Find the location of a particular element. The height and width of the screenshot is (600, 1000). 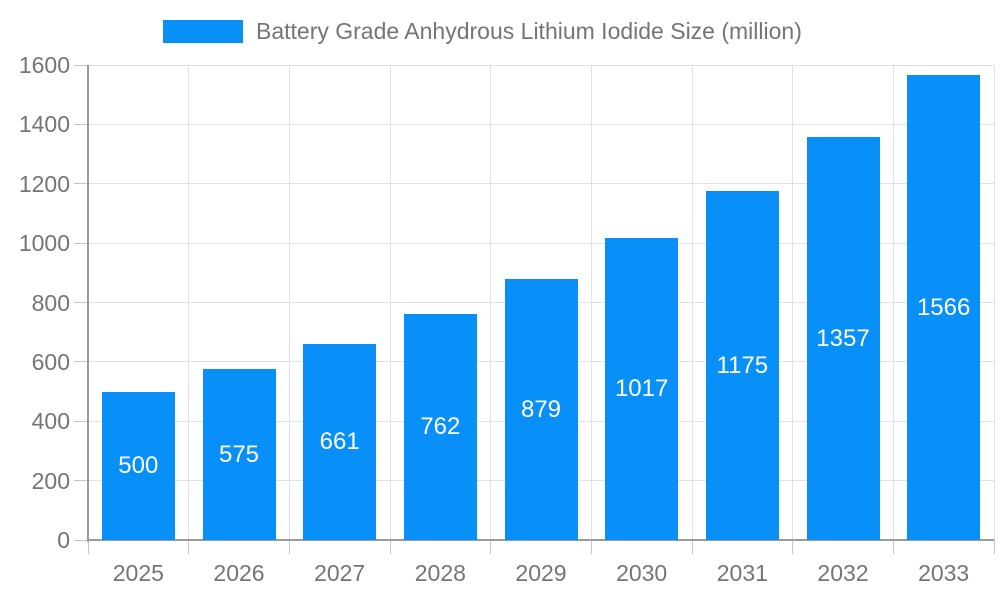

bar-2025: 500 is located at coordinates (138, 465).